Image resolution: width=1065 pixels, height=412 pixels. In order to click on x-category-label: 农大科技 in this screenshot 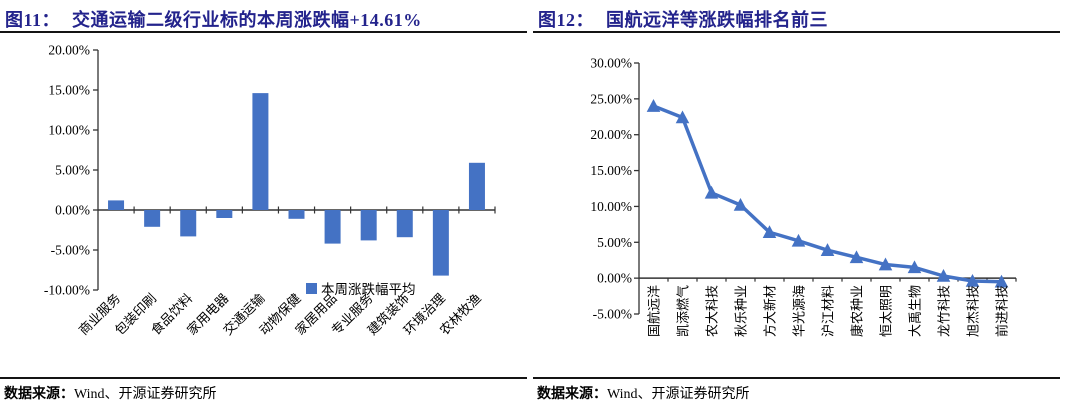, I will do `click(712, 311)`.